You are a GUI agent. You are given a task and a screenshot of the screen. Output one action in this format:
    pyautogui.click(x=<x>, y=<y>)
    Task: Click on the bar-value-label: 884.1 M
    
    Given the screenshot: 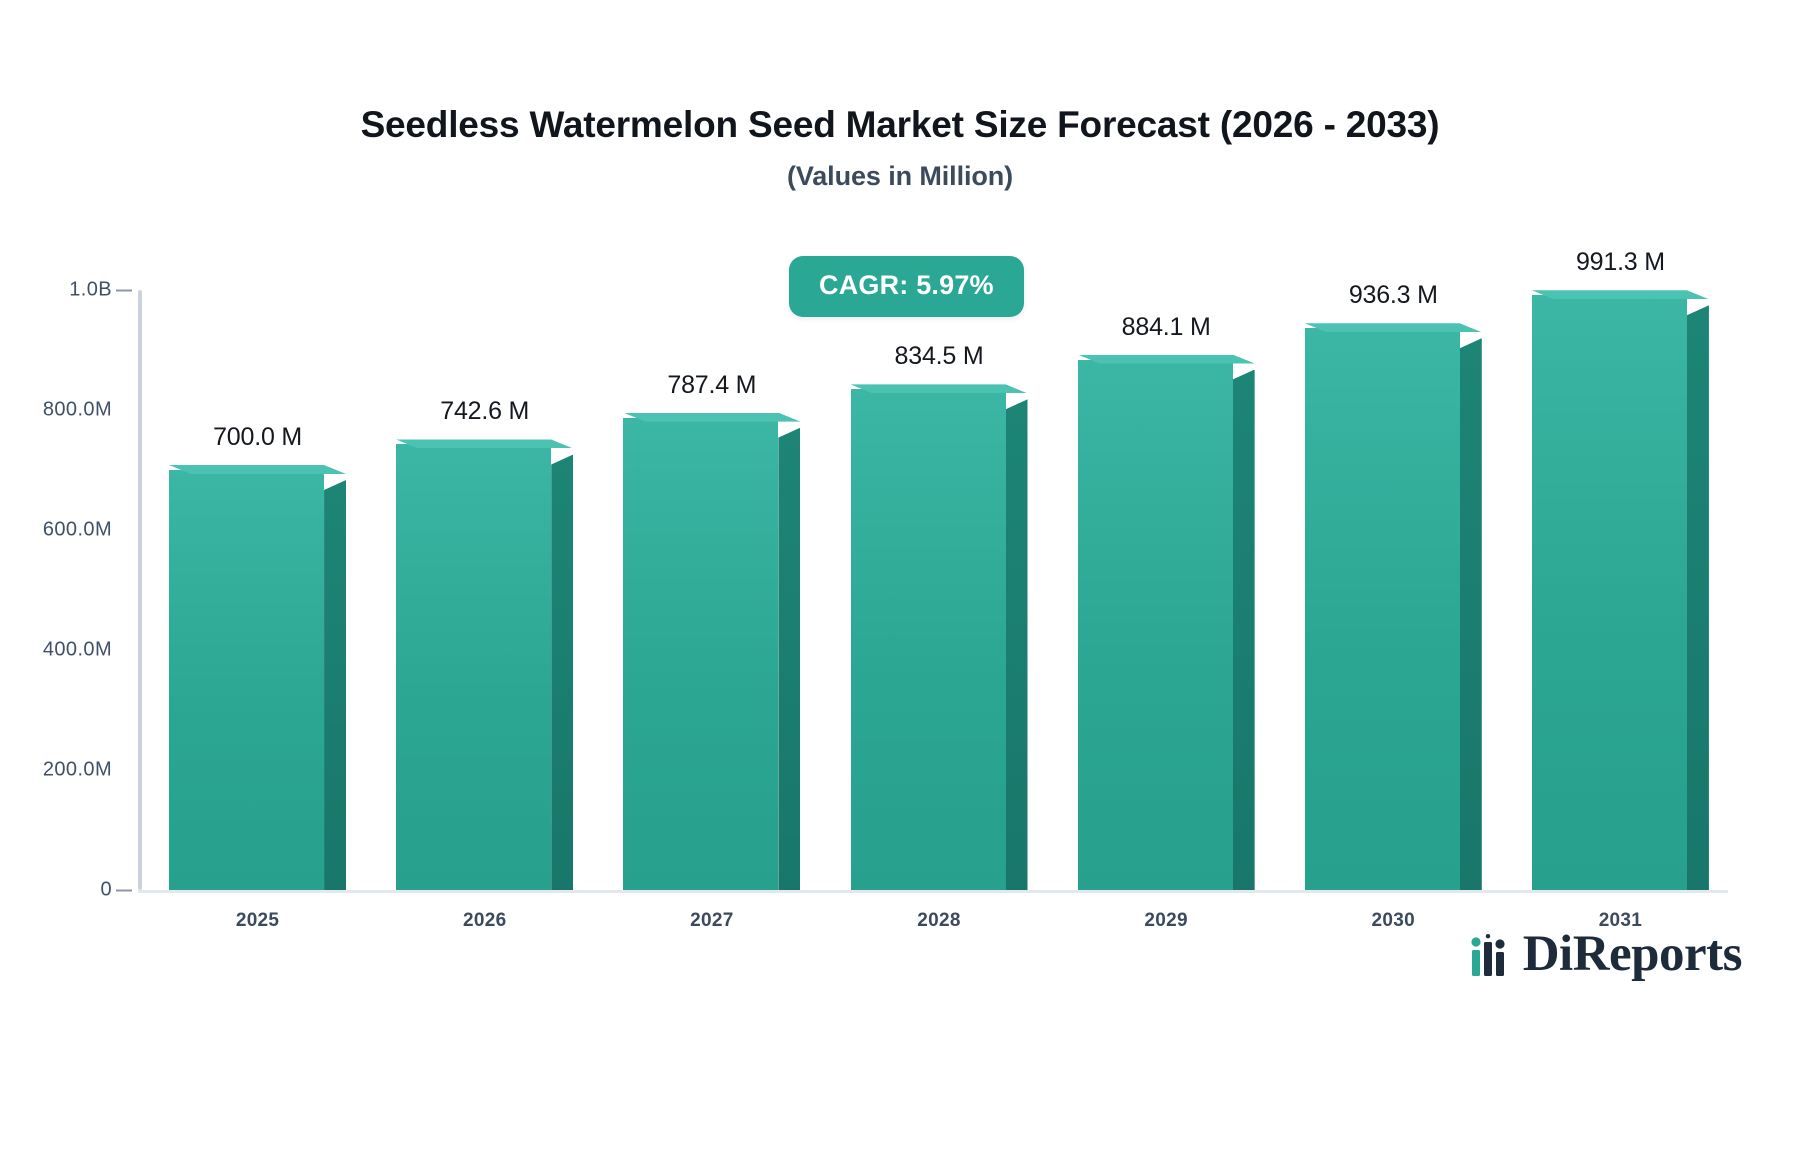 What is the action you would take?
    pyautogui.click(x=1166, y=326)
    